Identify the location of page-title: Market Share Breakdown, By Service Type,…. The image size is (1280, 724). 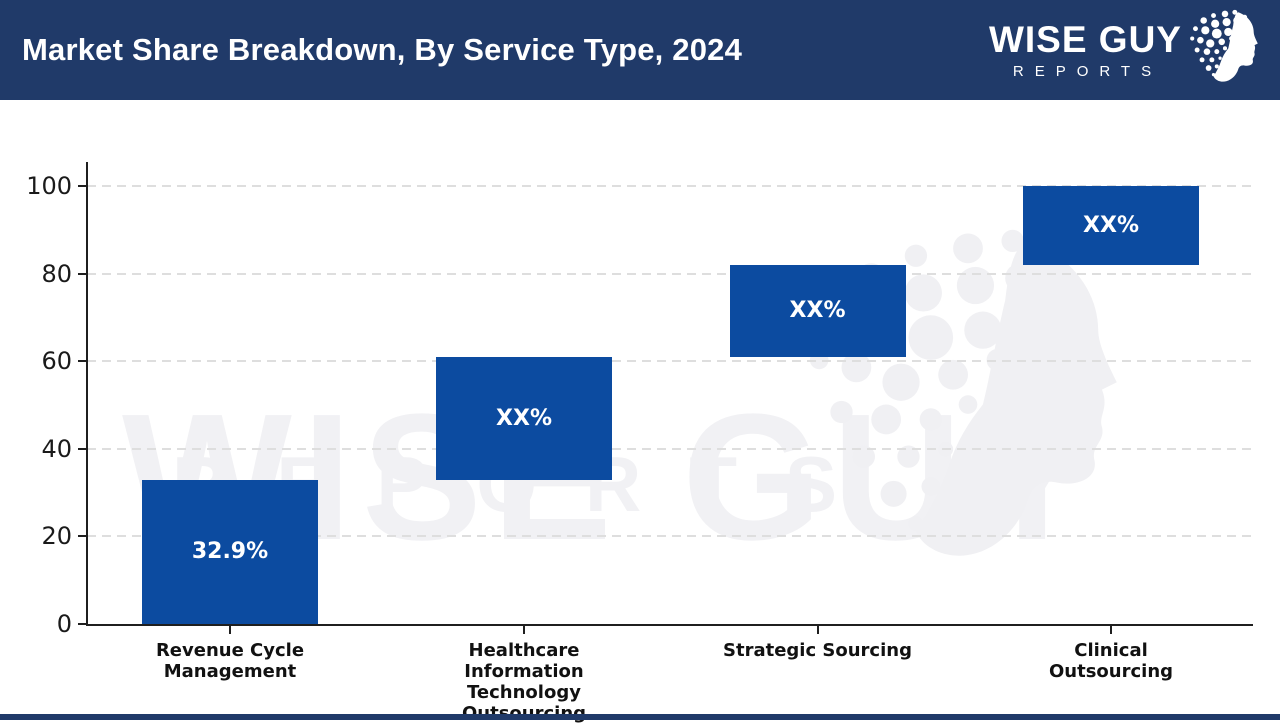
(382, 49).